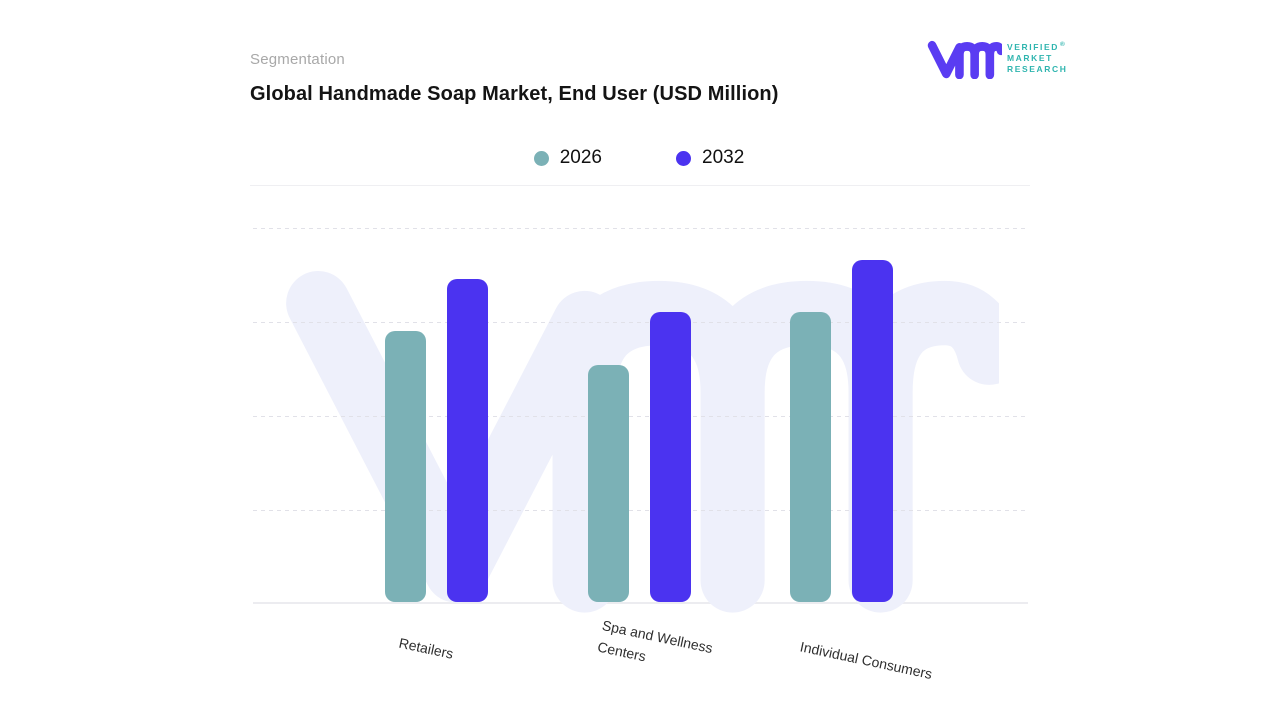 This screenshot has width=1280, height=720. What do you see at coordinates (723, 157) in the screenshot?
I see `legend-label: 2032` at bounding box center [723, 157].